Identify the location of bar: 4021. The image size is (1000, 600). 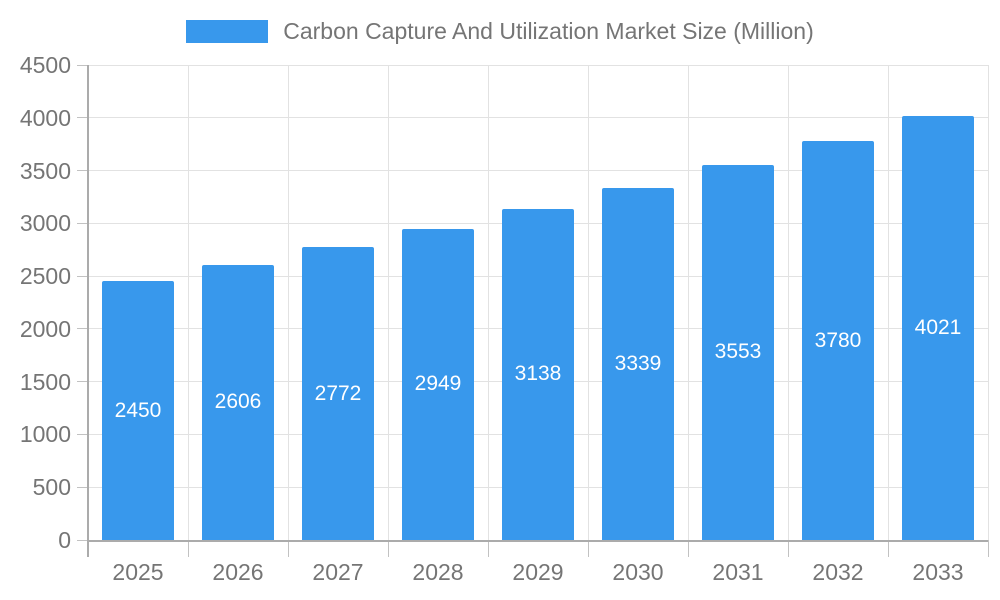
(938, 327).